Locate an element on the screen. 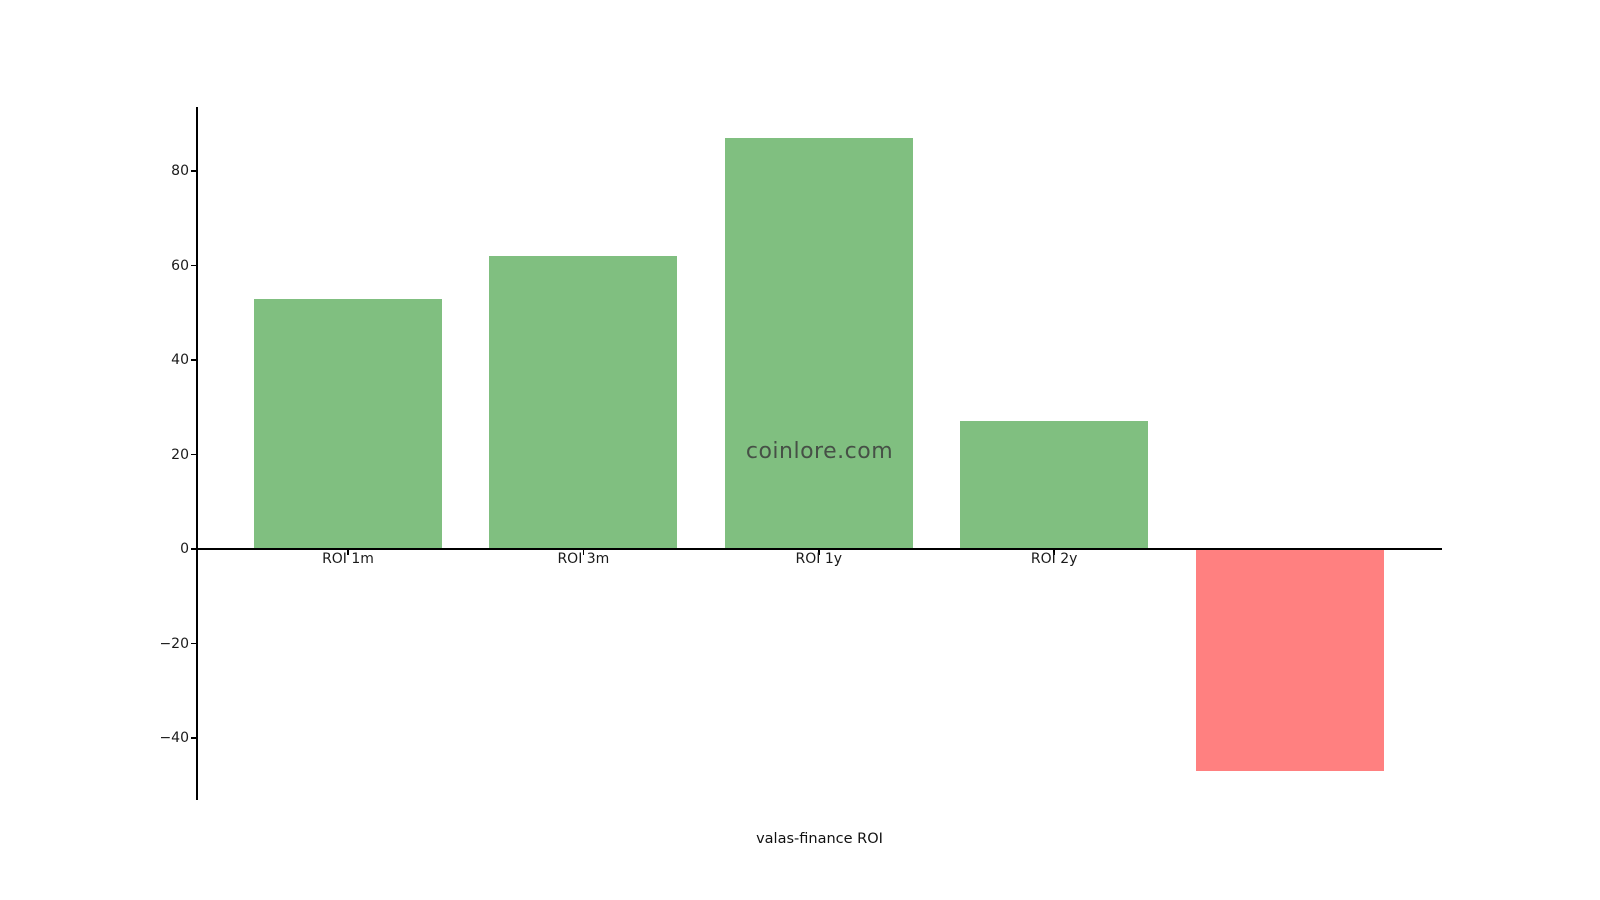  x-tick-label: ROI 1m is located at coordinates (348, 559).